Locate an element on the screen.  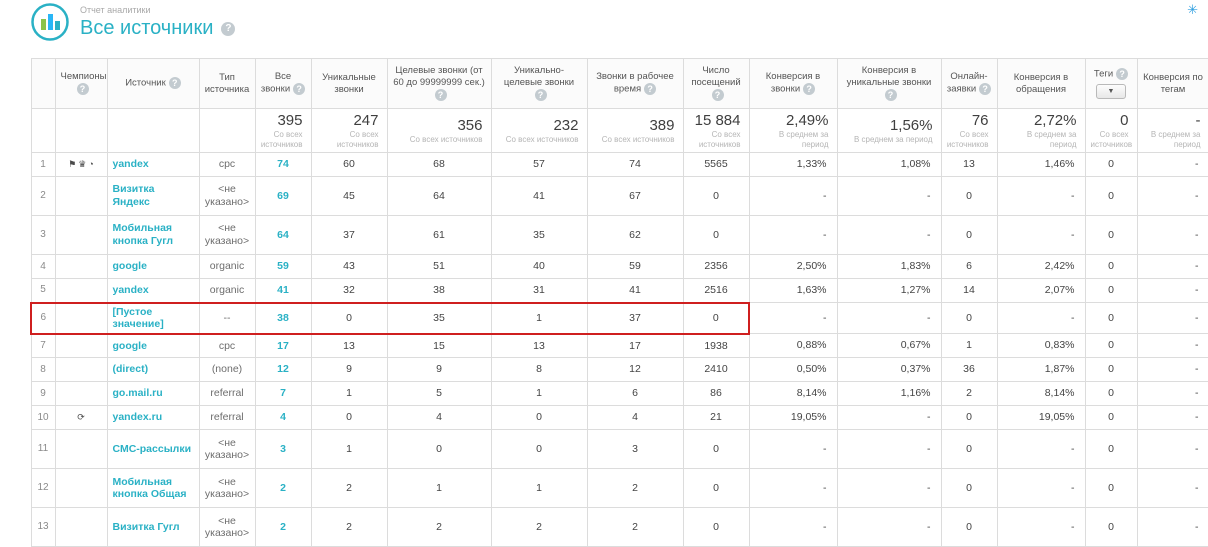
column-label: Все звонки is located at coordinates (276, 83).